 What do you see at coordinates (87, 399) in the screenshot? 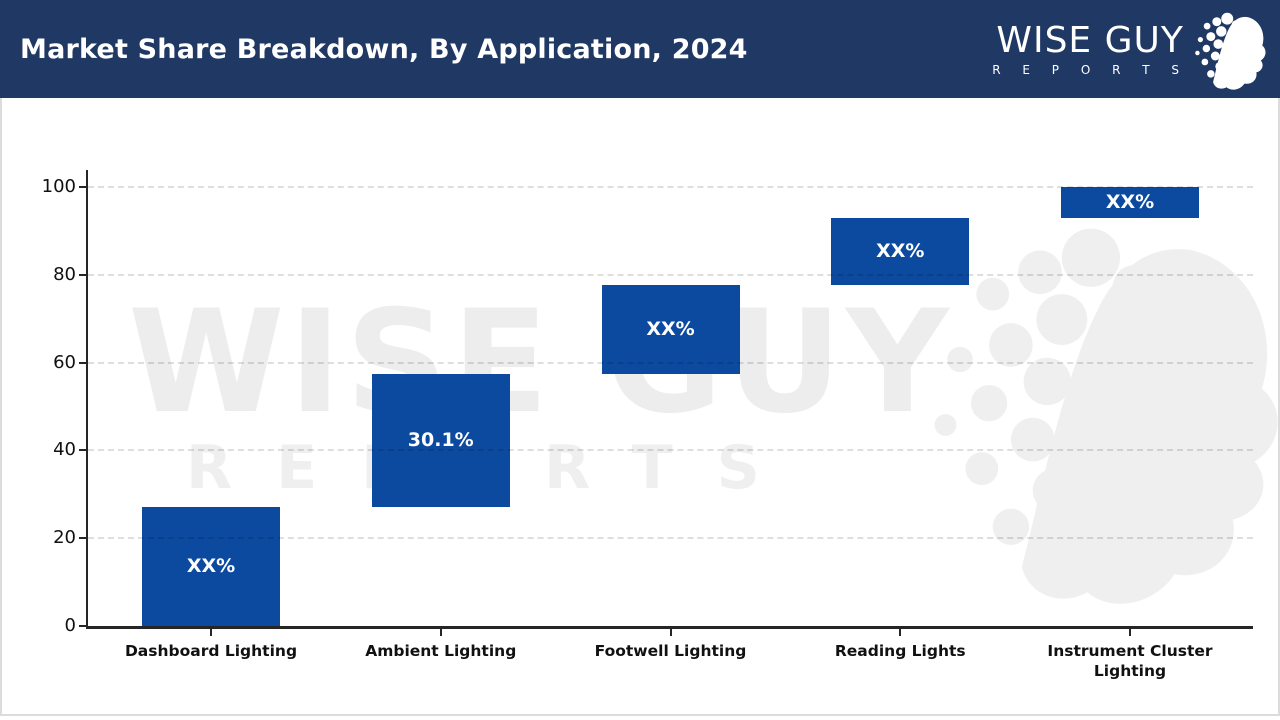
I see `y-axis` at bounding box center [87, 399].